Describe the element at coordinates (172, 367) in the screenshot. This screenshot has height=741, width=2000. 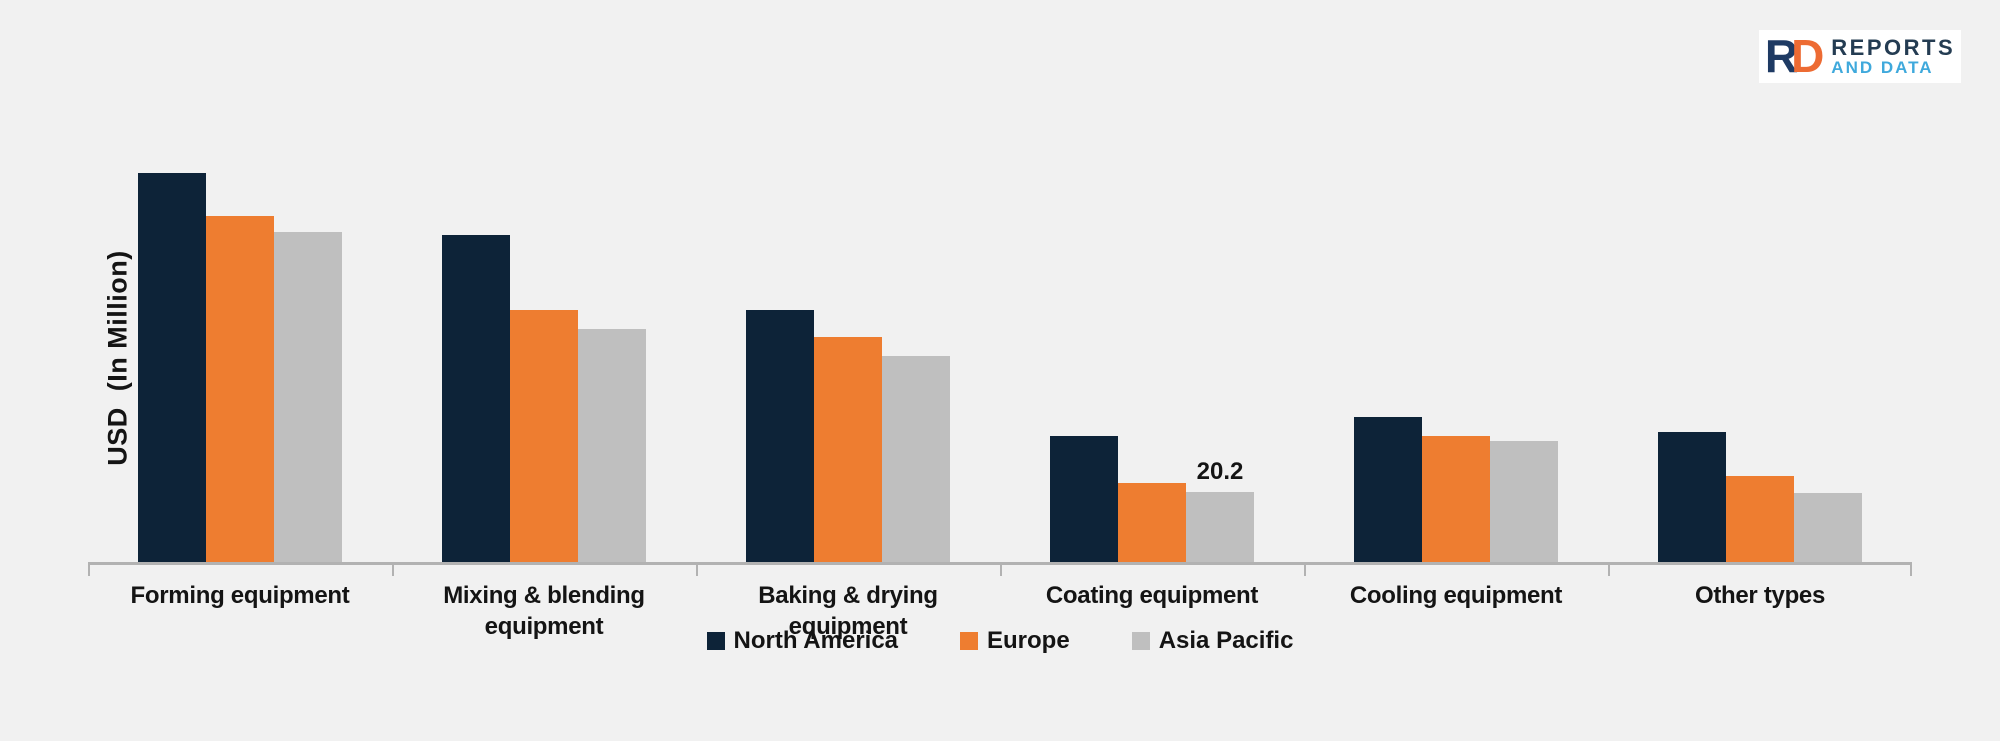
I see `bar-north-america-forming-equipment` at that location.